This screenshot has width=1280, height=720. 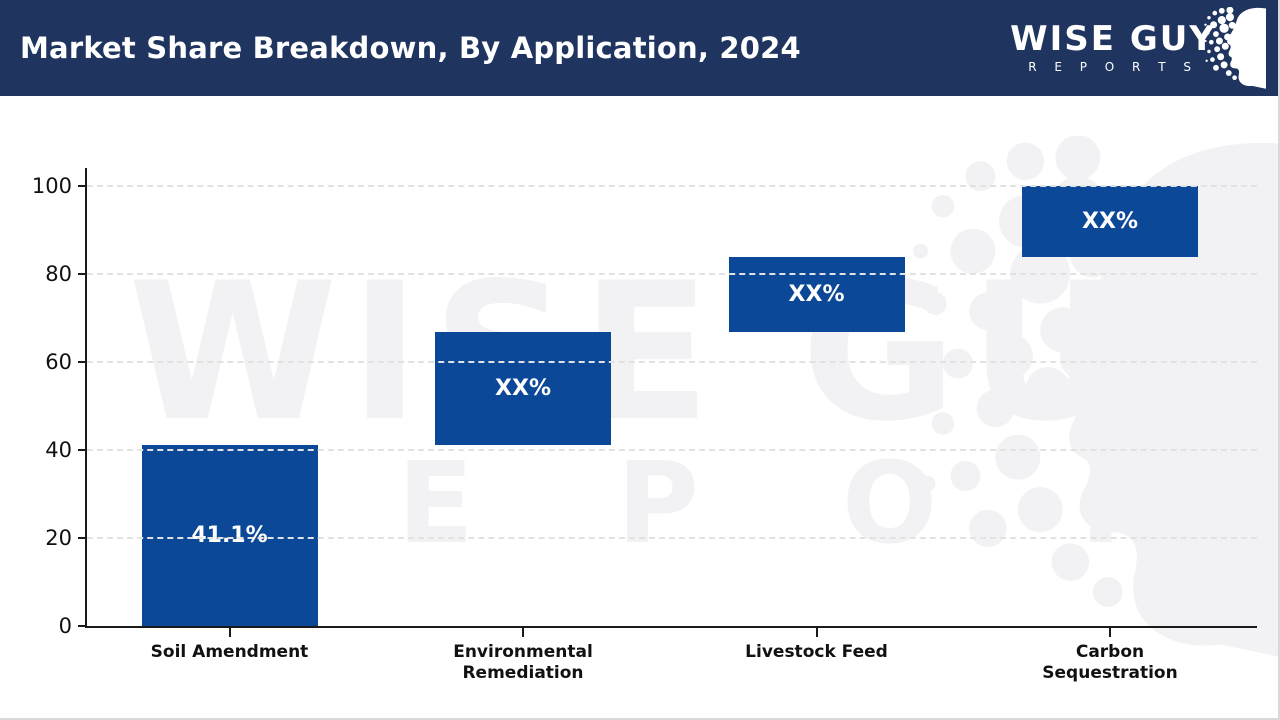 I want to click on x-tick-mark-livestock-feed, so click(x=816, y=632).